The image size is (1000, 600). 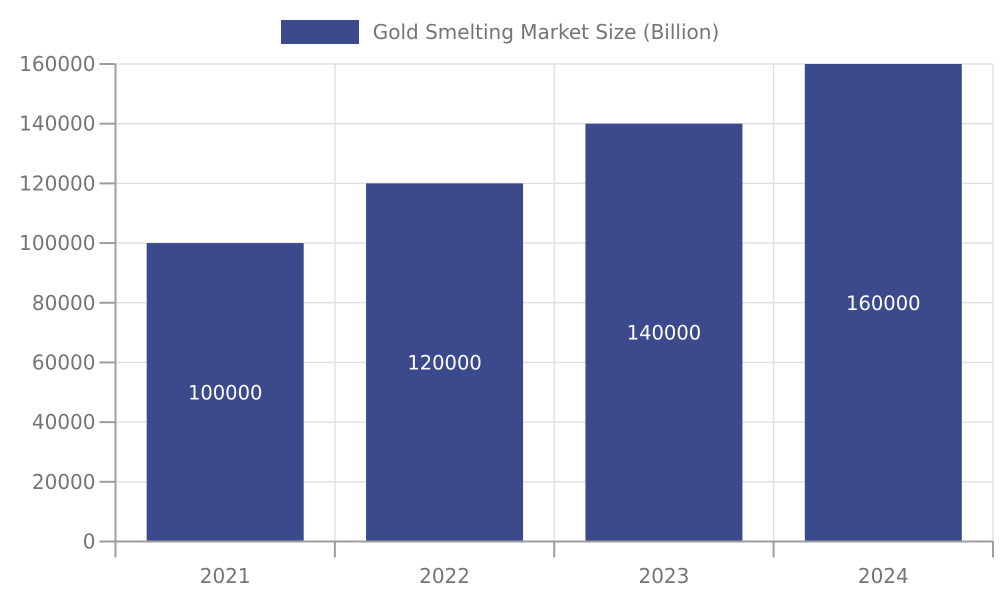 I want to click on bar-2022, so click(x=445, y=362).